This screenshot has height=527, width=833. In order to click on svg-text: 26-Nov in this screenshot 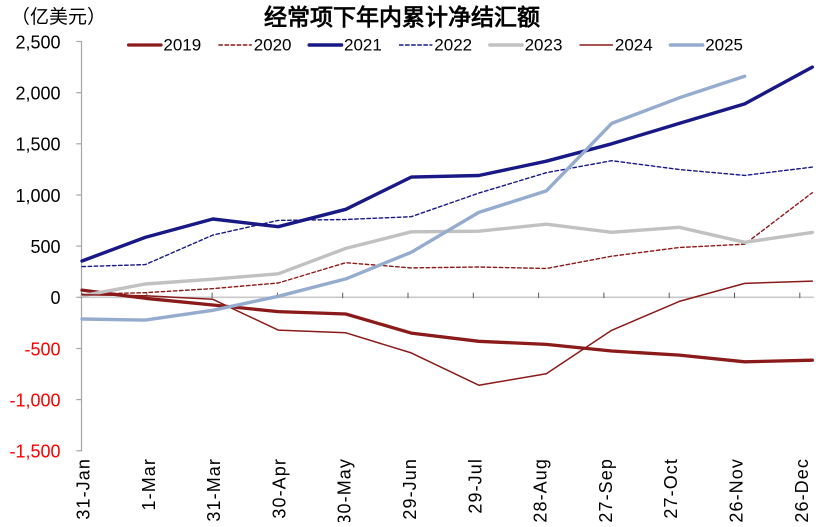, I will do `click(737, 490)`.